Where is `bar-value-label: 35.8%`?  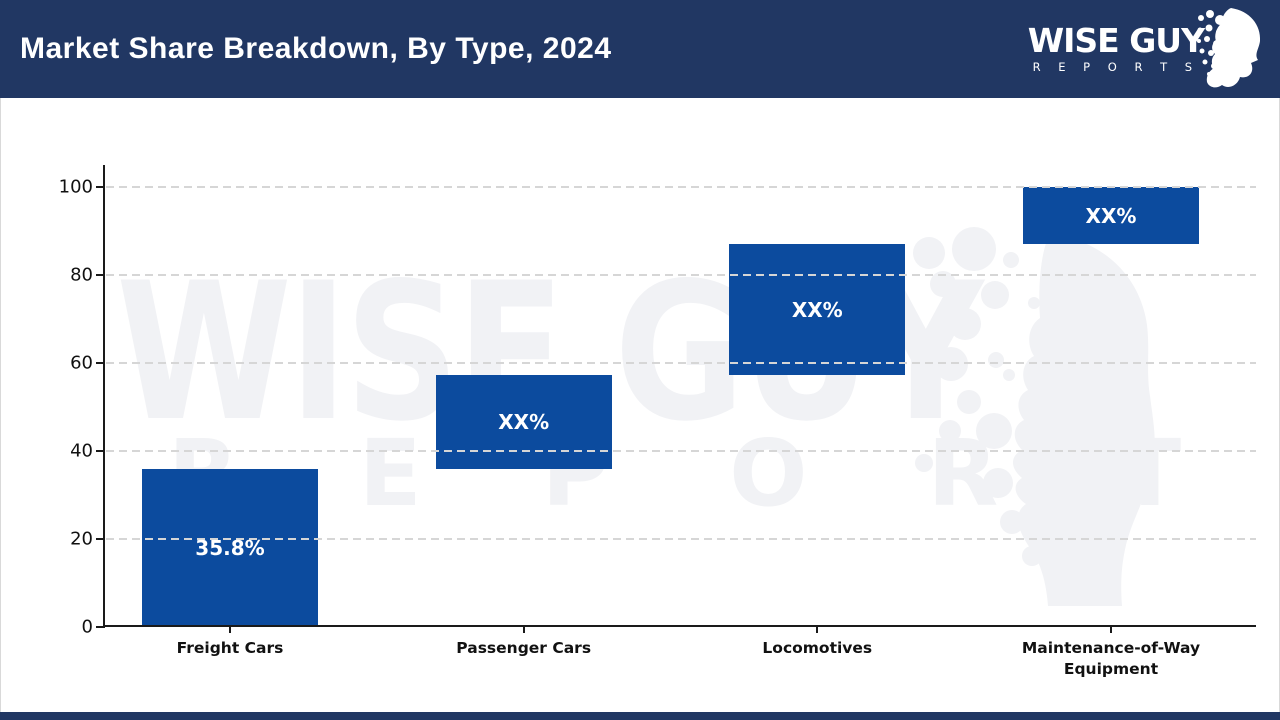
bar-value-label: 35.8% is located at coordinates (230, 547).